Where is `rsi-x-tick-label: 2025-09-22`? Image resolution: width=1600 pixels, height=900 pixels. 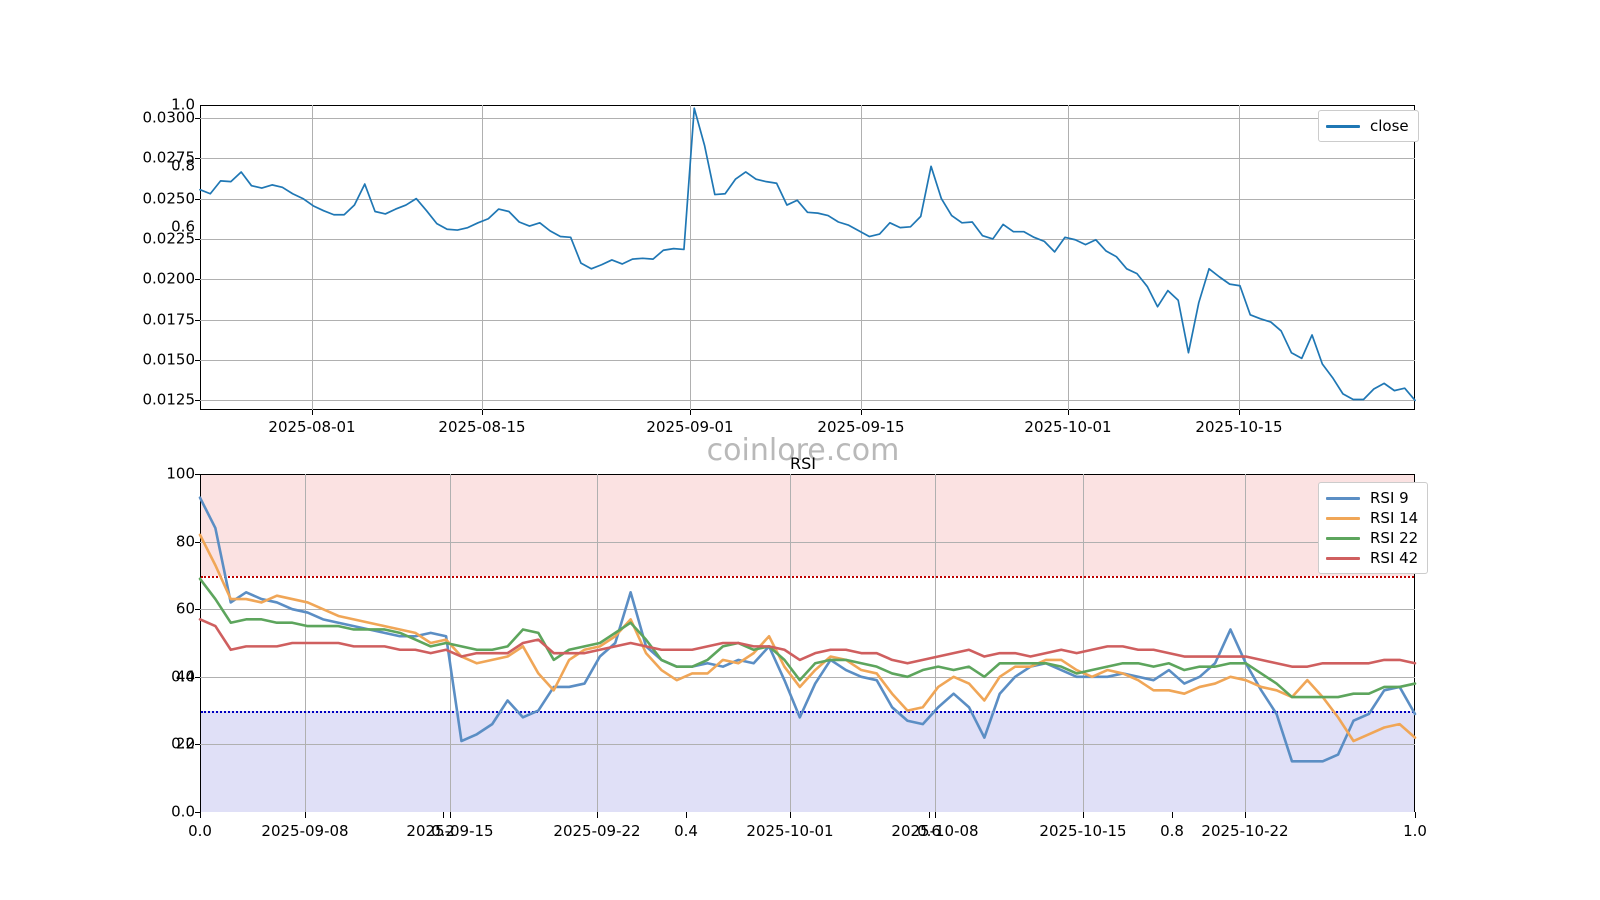 rsi-x-tick-label: 2025-09-22 is located at coordinates (597, 831).